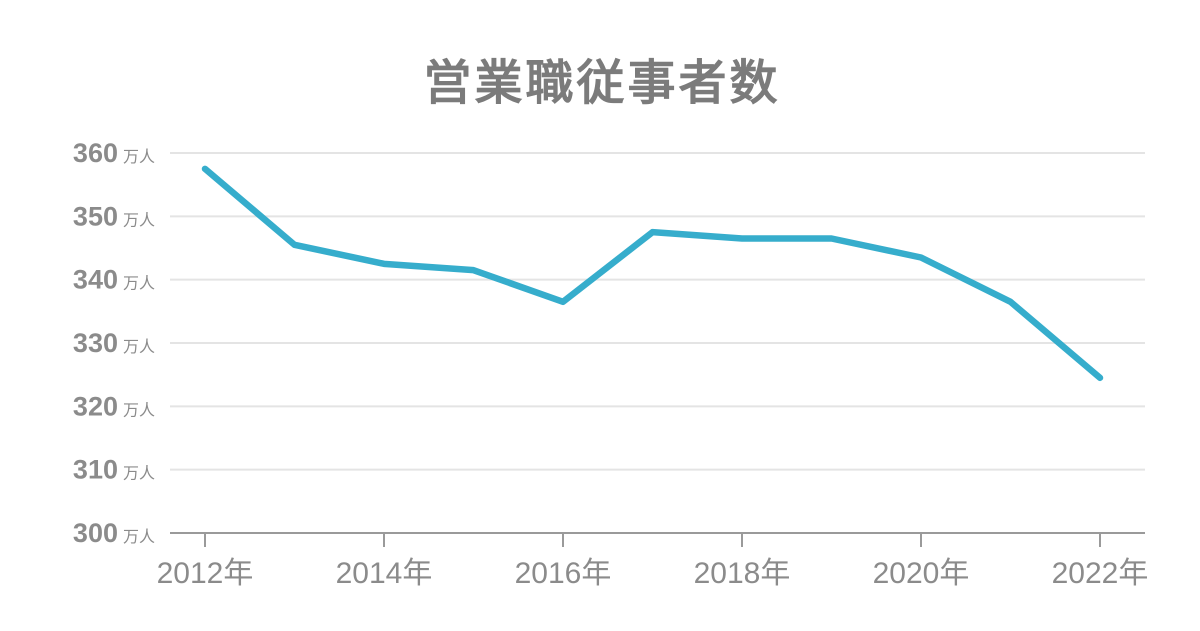 This screenshot has width=1200, height=631. What do you see at coordinates (653, 573) in the screenshot?
I see `x-axis-labels: 2012年 2014年 2016年 2018年 2020年 2022年` at bounding box center [653, 573].